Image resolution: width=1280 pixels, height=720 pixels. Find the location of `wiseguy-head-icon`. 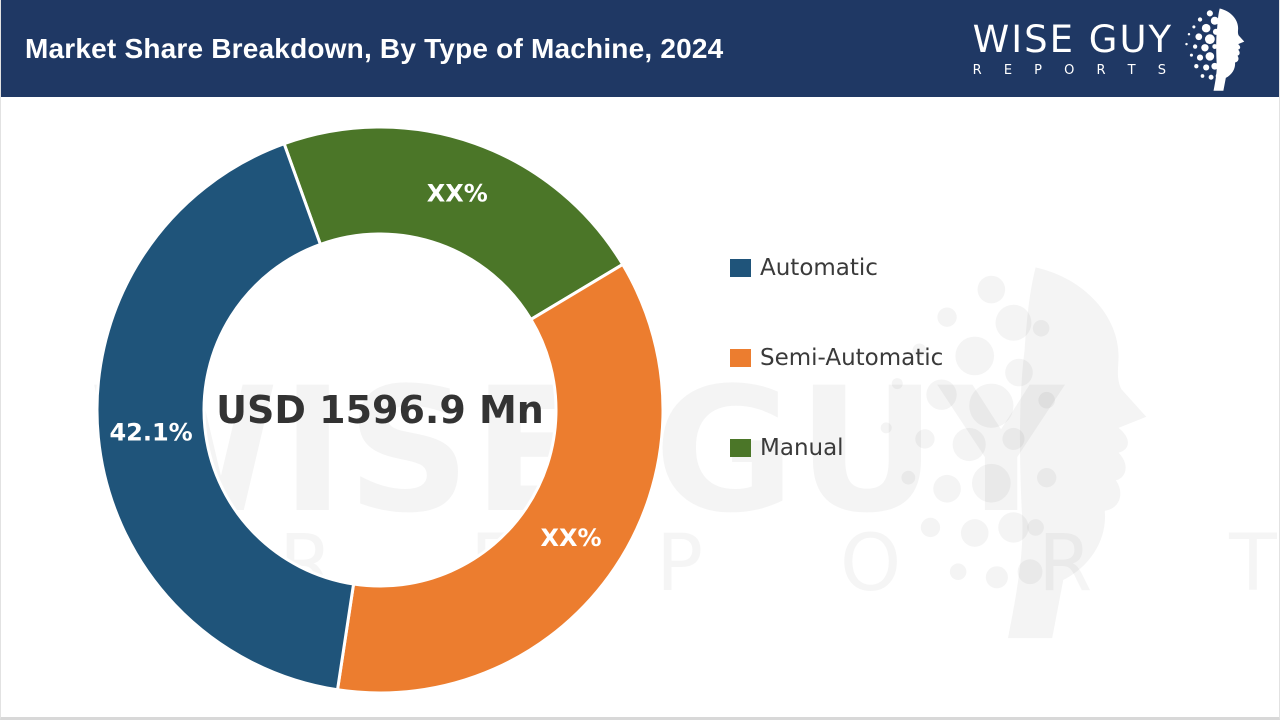

wiseguy-head-icon is located at coordinates (1215, 49).